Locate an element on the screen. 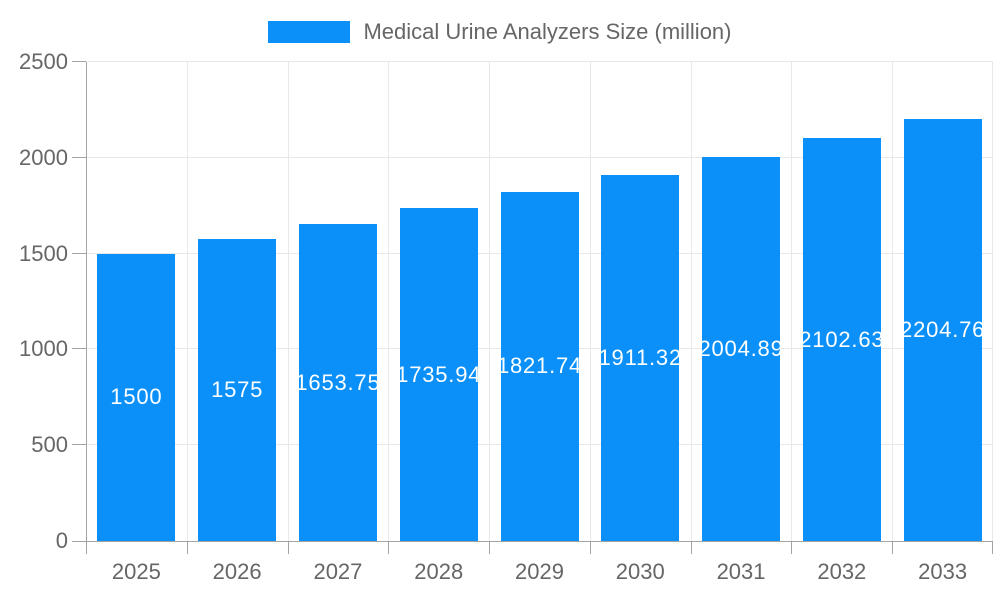 This screenshot has width=1000, height=600. x-tick-label-2026: 2026 is located at coordinates (237, 571).